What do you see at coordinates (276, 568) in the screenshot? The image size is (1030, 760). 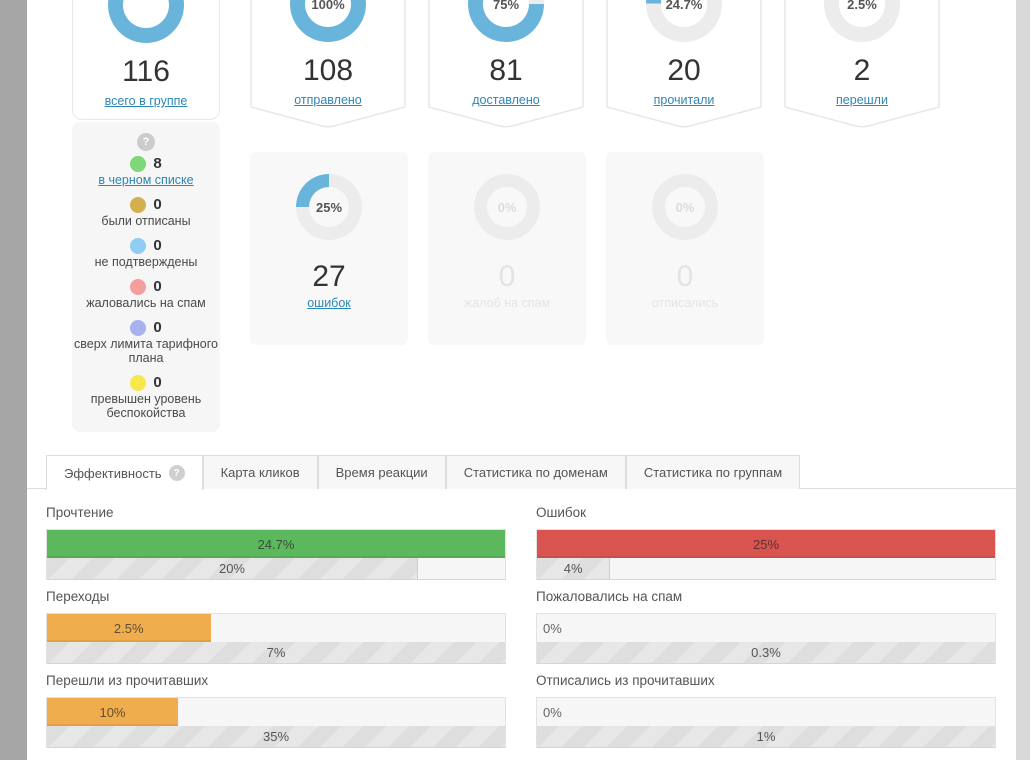 I see `benchmark-bar: 20%` at bounding box center [276, 568].